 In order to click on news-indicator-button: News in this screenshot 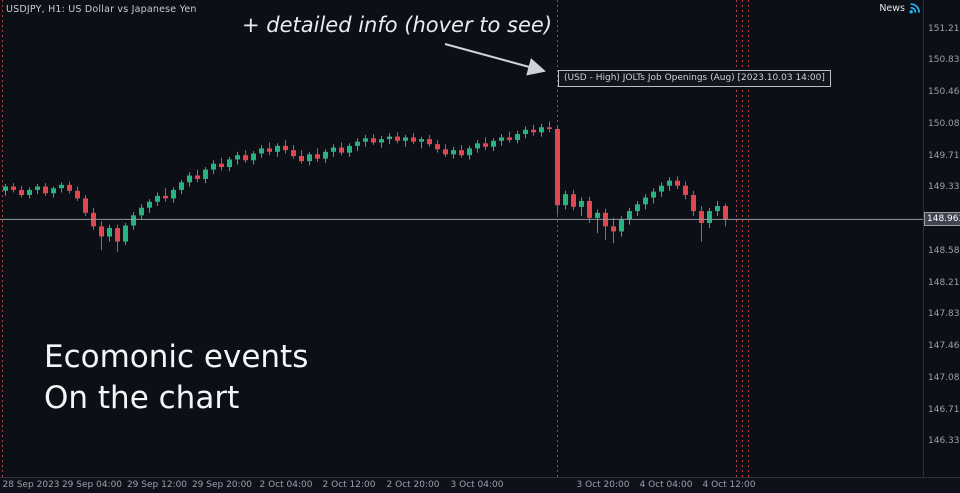, I will do `click(900, 8)`.